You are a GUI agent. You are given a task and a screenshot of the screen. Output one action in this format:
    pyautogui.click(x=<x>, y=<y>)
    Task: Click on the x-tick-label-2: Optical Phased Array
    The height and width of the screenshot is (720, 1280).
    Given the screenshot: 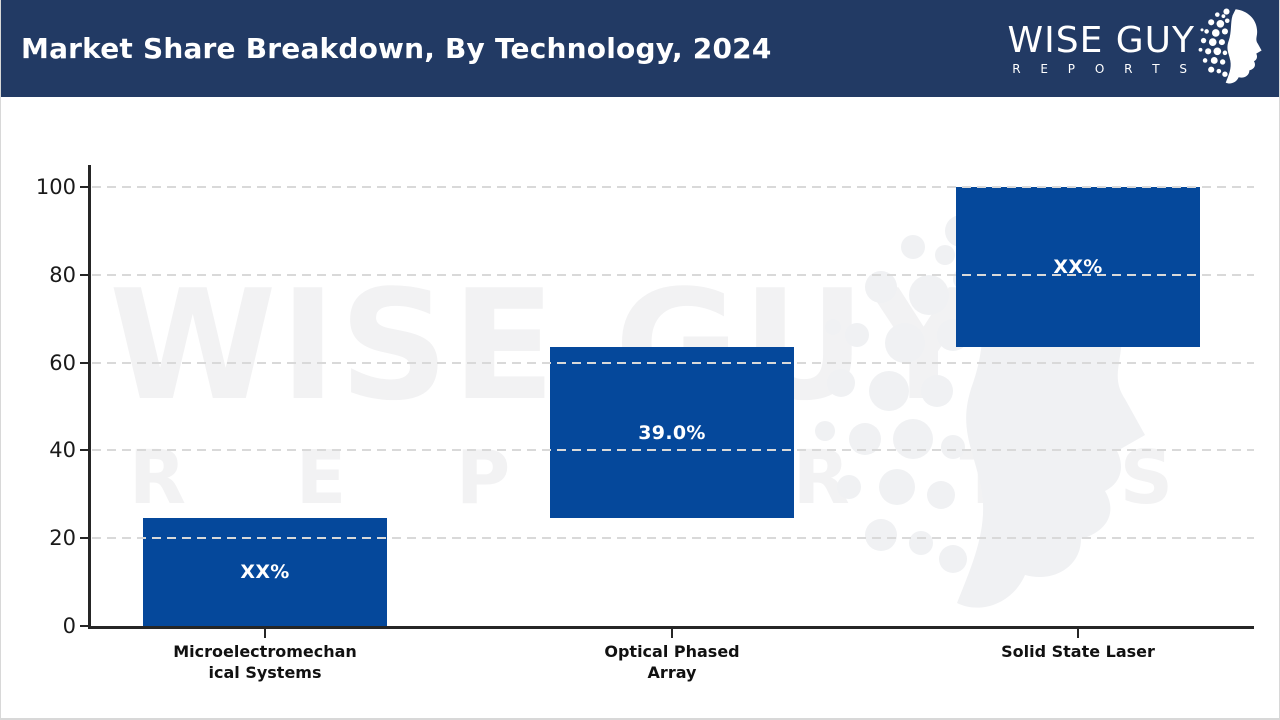 What is the action you would take?
    pyautogui.click(x=672, y=662)
    